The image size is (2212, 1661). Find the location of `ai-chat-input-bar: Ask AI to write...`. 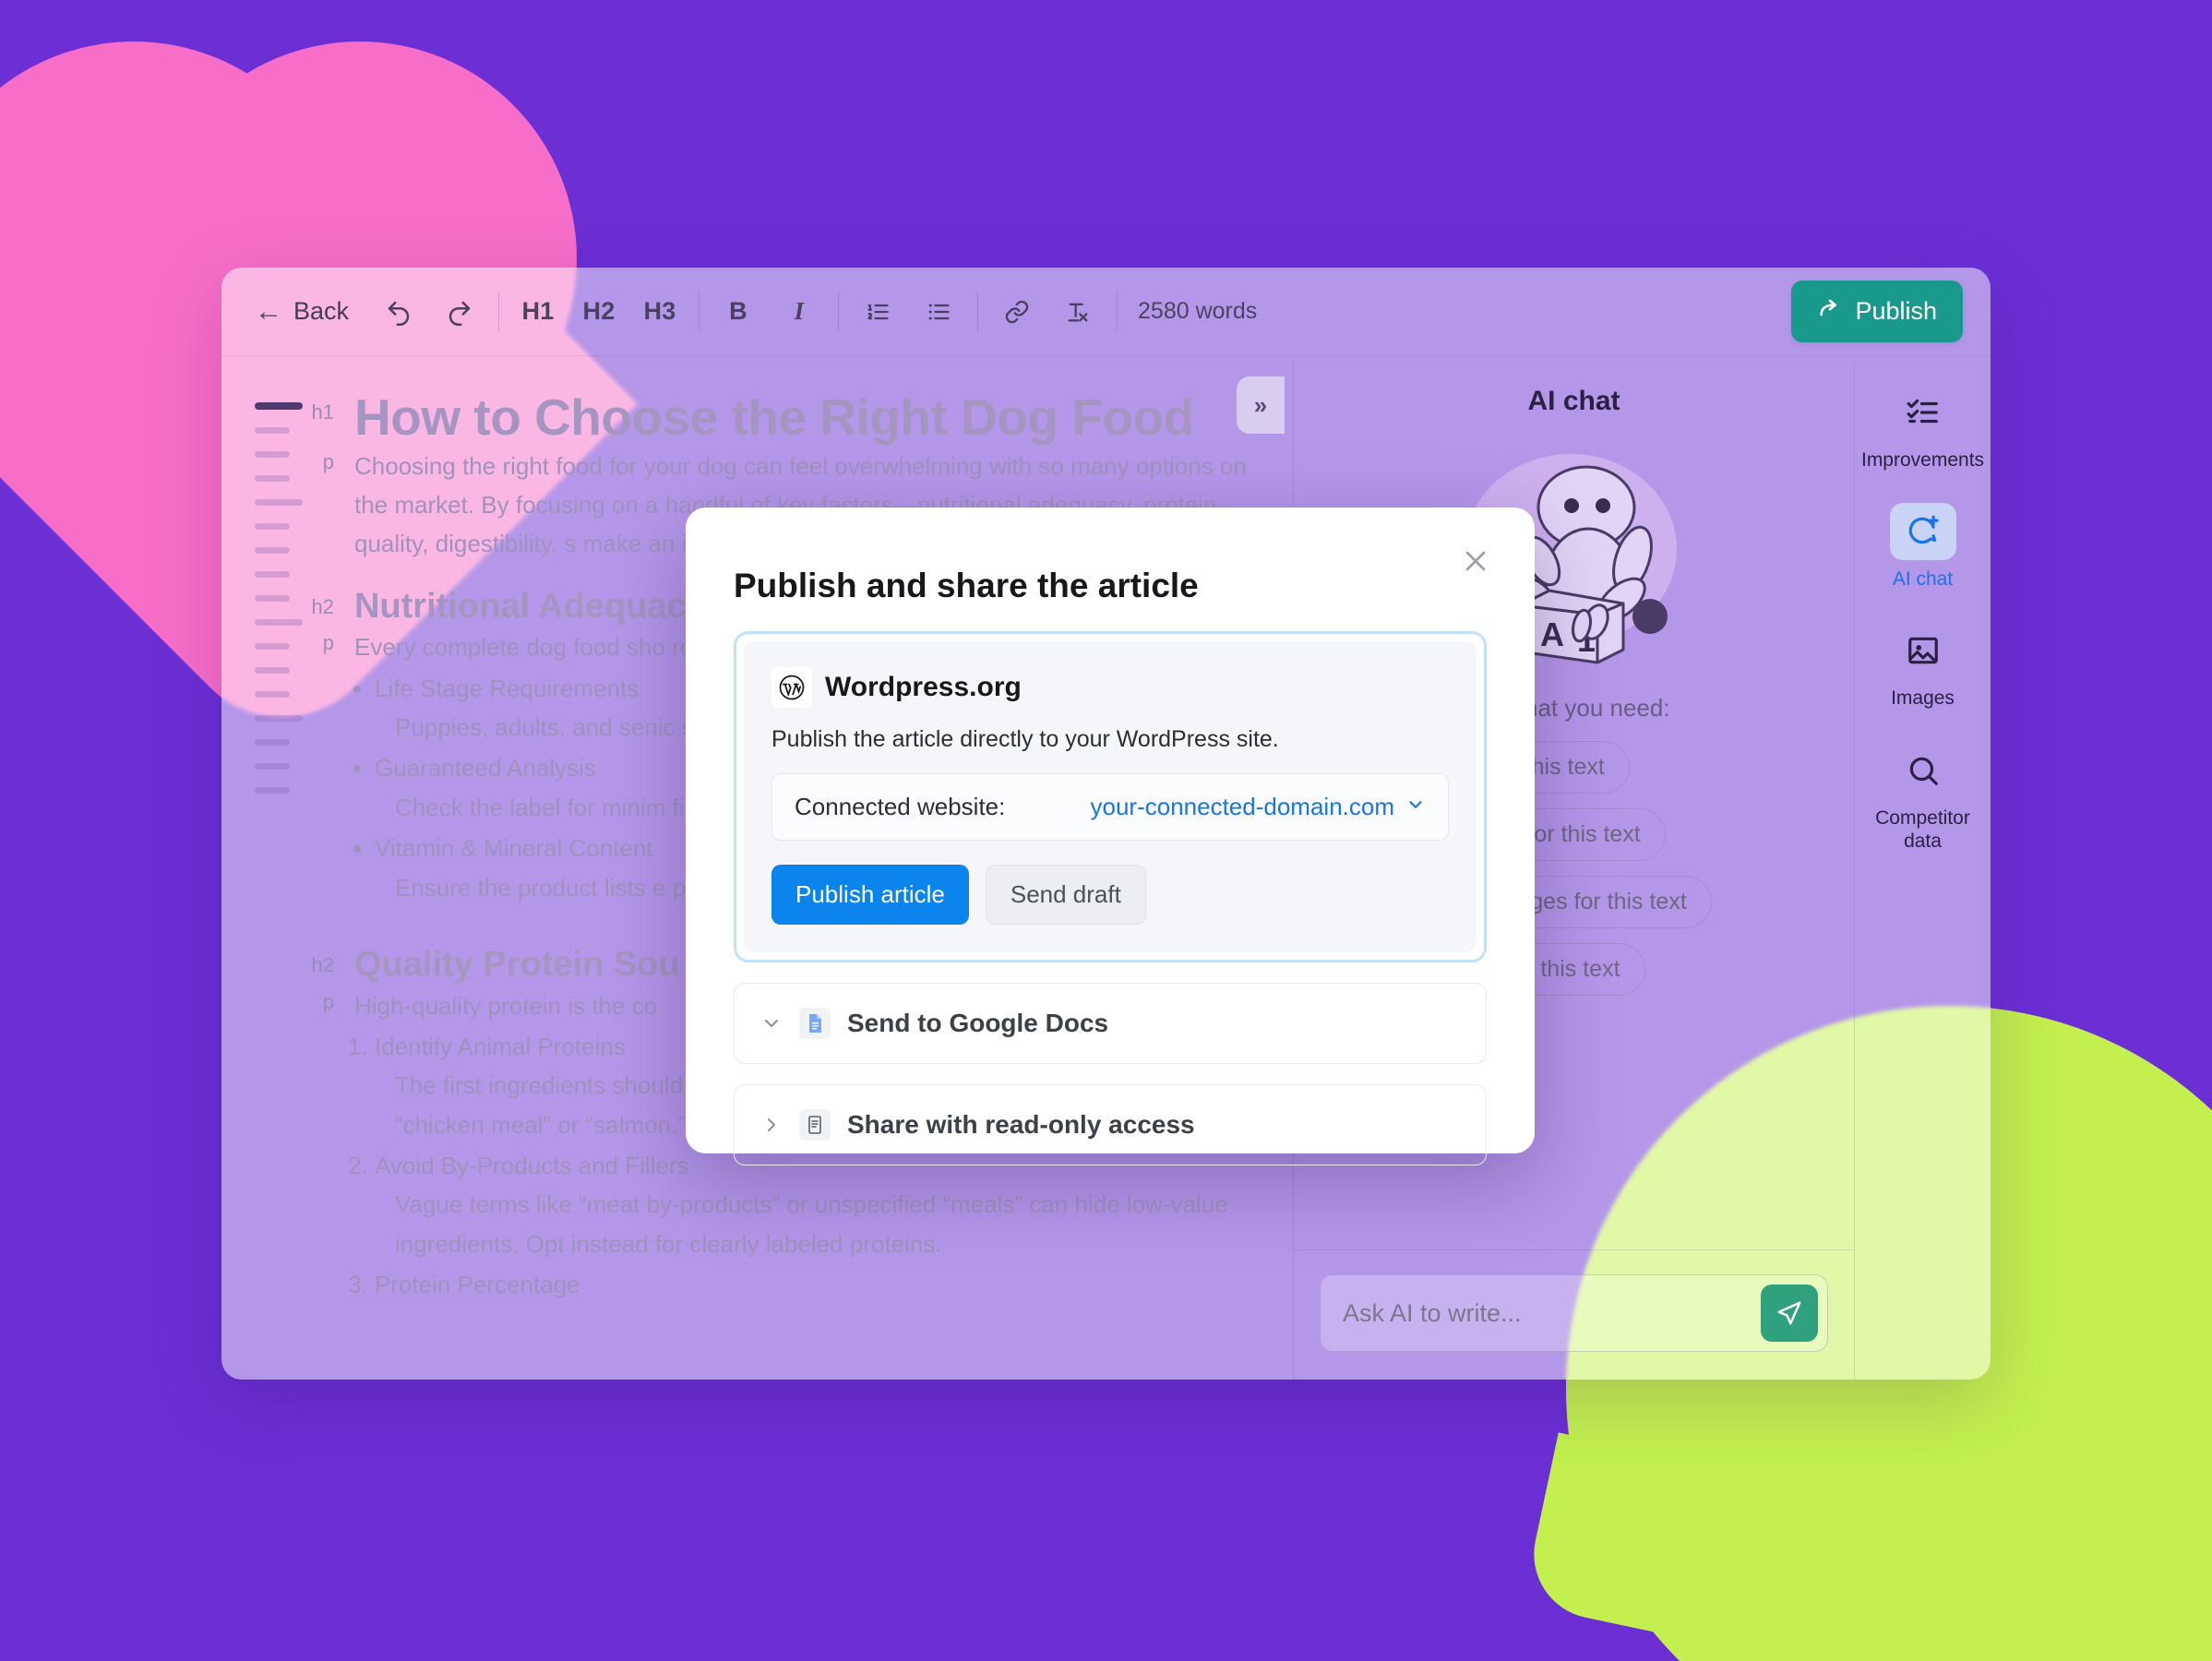

ai-chat-input-bar: Ask AI to write... is located at coordinates (1574, 1314).